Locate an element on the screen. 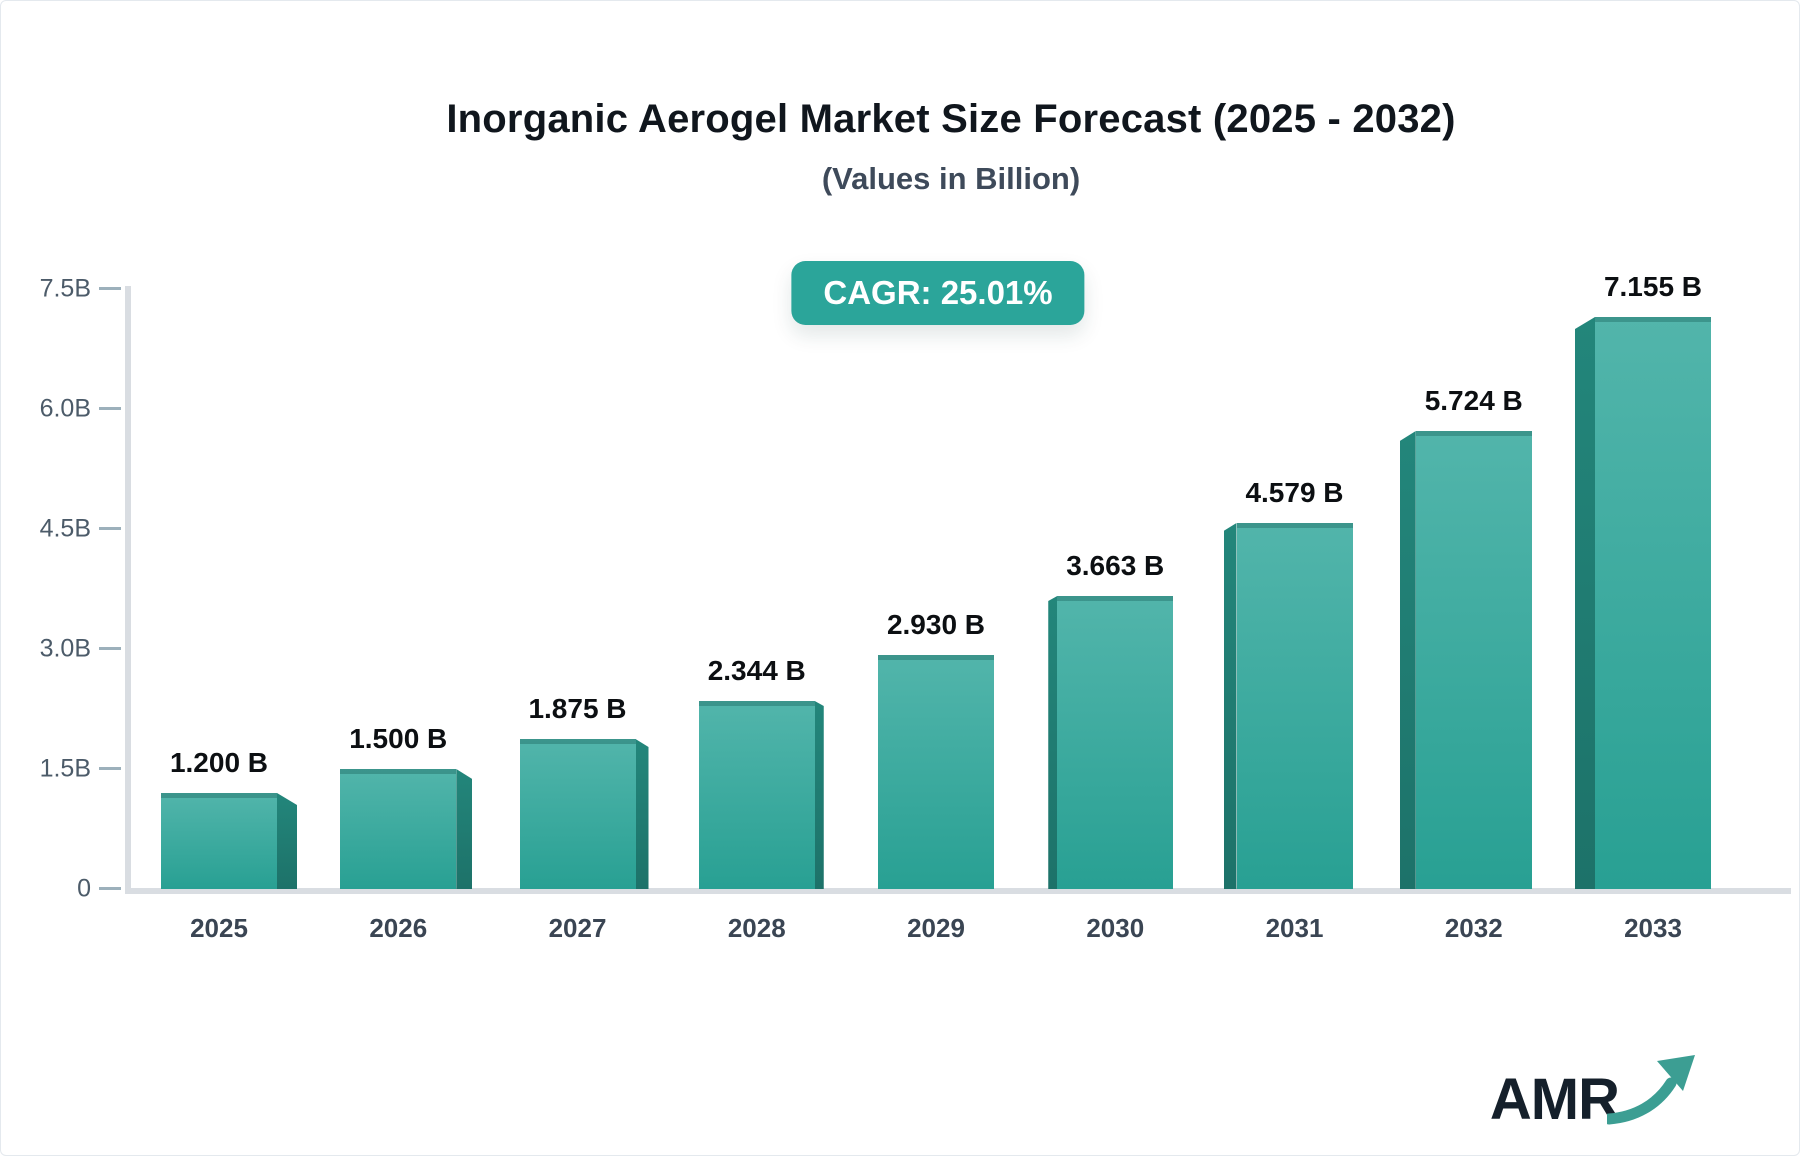  bar-value-2028: 2.344 B is located at coordinates (756, 670).